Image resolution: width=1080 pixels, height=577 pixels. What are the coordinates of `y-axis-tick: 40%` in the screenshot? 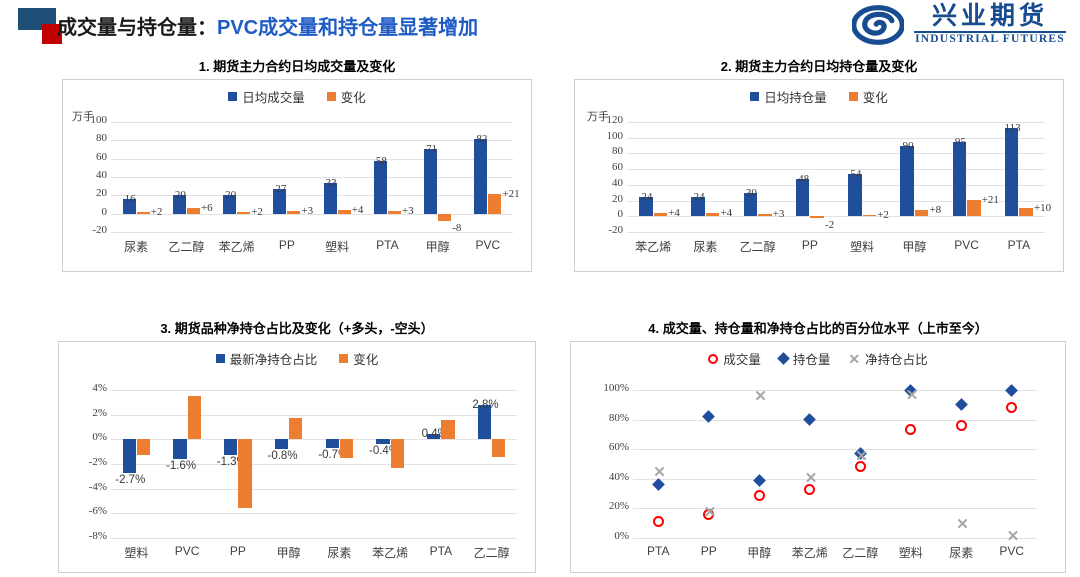 It's located at (618, 477).